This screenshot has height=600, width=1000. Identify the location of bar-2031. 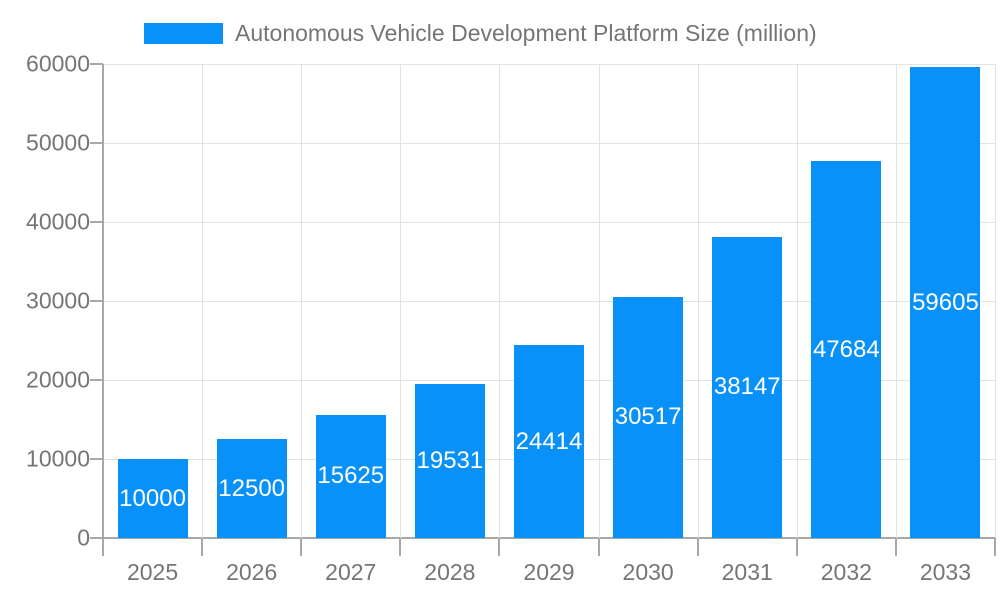
(747, 387).